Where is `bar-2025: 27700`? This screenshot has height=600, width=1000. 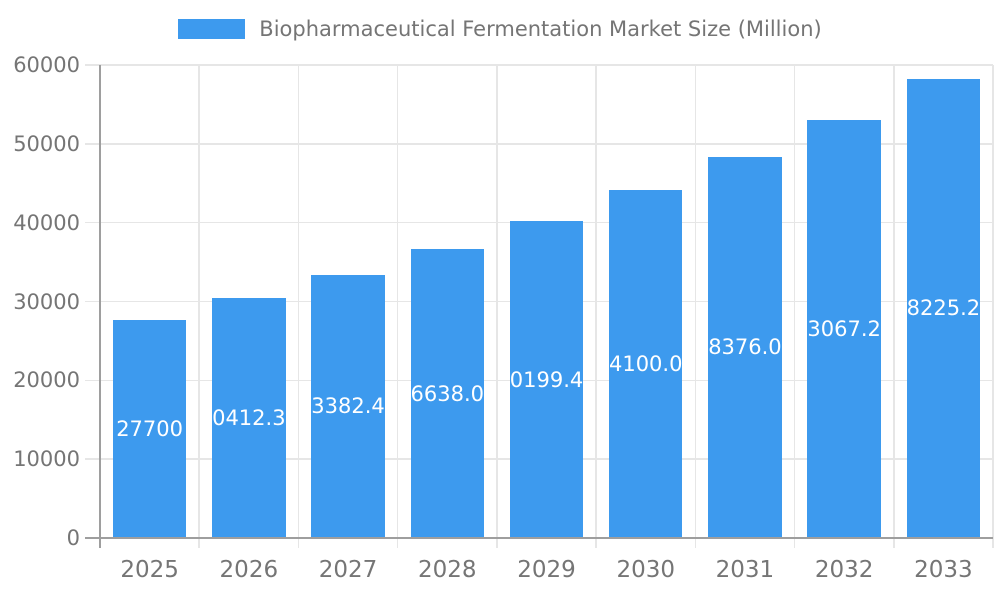 bar-2025: 27700 is located at coordinates (149, 428).